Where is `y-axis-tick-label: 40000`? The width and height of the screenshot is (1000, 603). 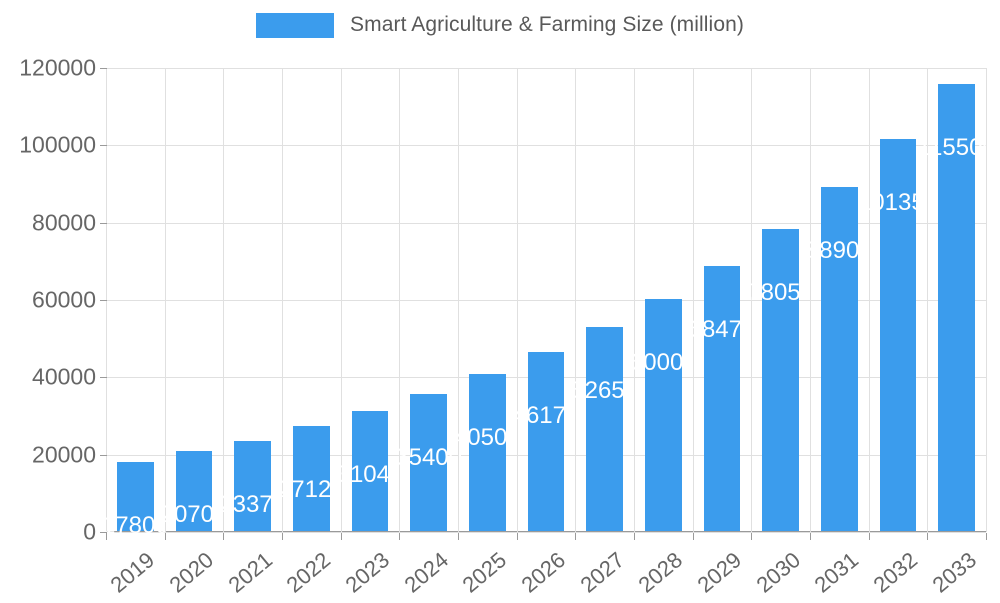 y-axis-tick-label: 40000 is located at coordinates (64, 376).